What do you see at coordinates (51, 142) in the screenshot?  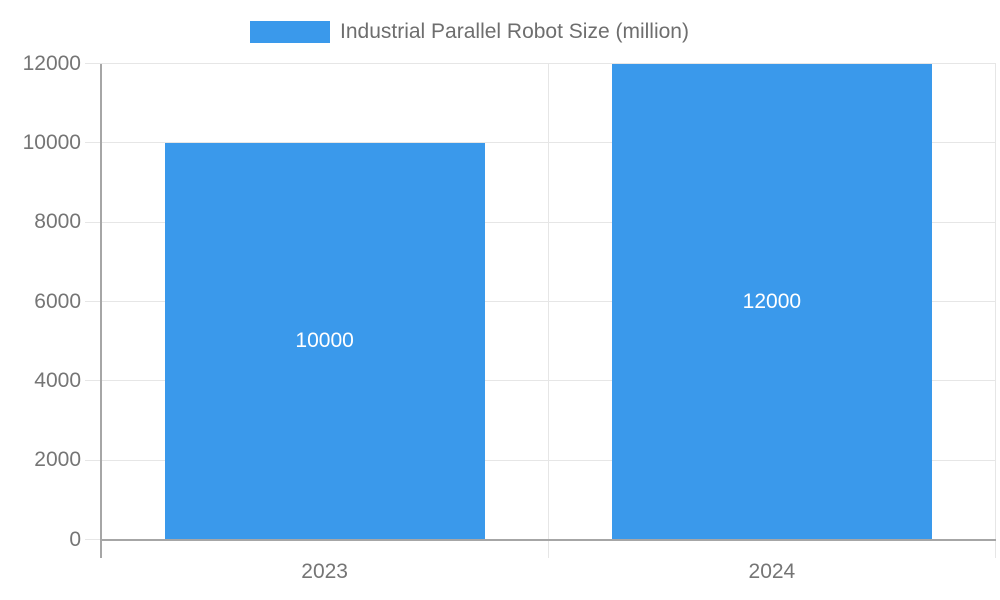 I see `y-tick-label: 10000` at bounding box center [51, 142].